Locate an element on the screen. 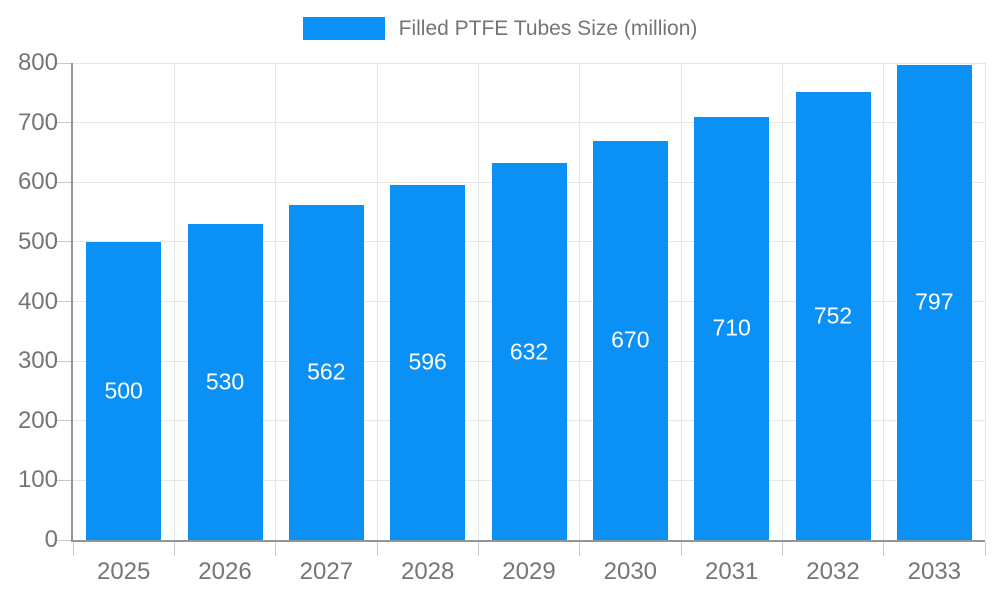 The width and height of the screenshot is (1000, 600). bar: 797 is located at coordinates (934, 302).